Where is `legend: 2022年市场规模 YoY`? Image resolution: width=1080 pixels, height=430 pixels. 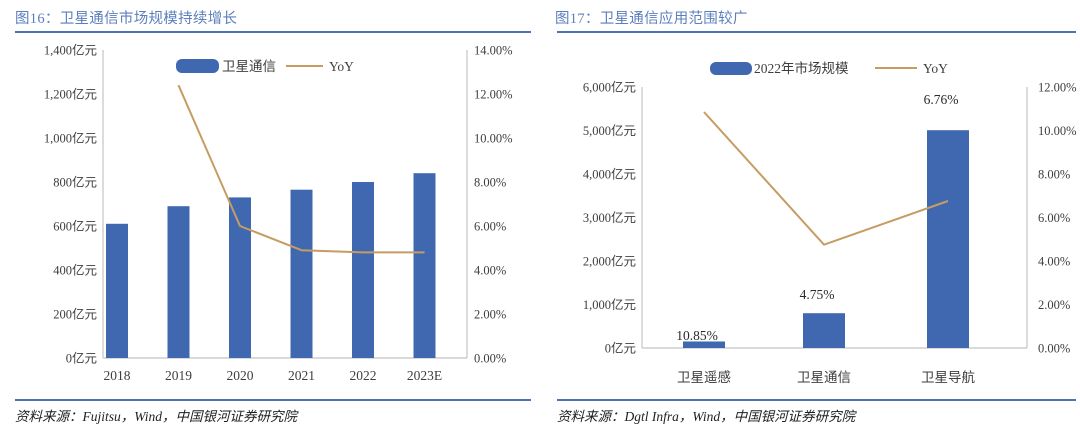
legend: 2022年市场规模 YoY is located at coordinates (829, 68).